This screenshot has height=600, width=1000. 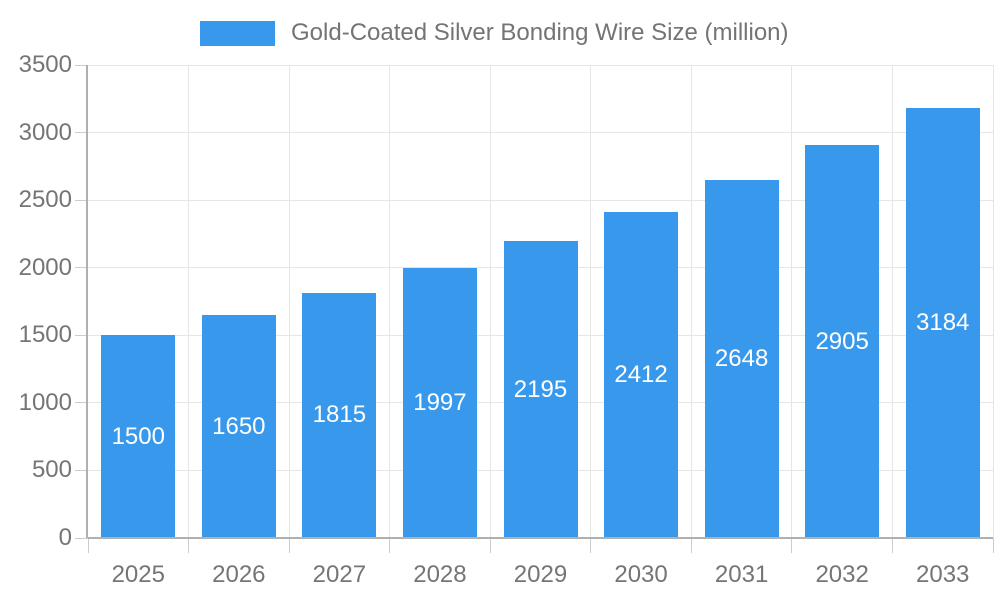 I want to click on bar-value-label: 1650, so click(x=239, y=426).